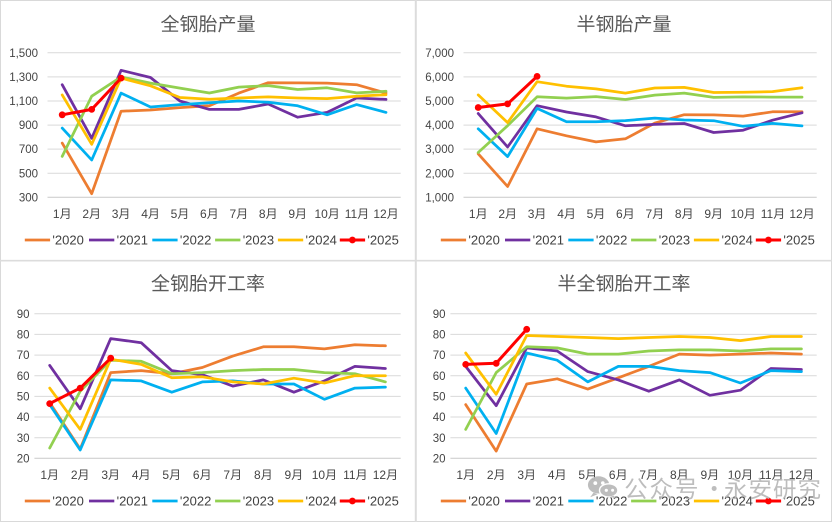  Describe the element at coordinates (439, 150) in the screenshot. I see `svg-text: 3,000` at that location.